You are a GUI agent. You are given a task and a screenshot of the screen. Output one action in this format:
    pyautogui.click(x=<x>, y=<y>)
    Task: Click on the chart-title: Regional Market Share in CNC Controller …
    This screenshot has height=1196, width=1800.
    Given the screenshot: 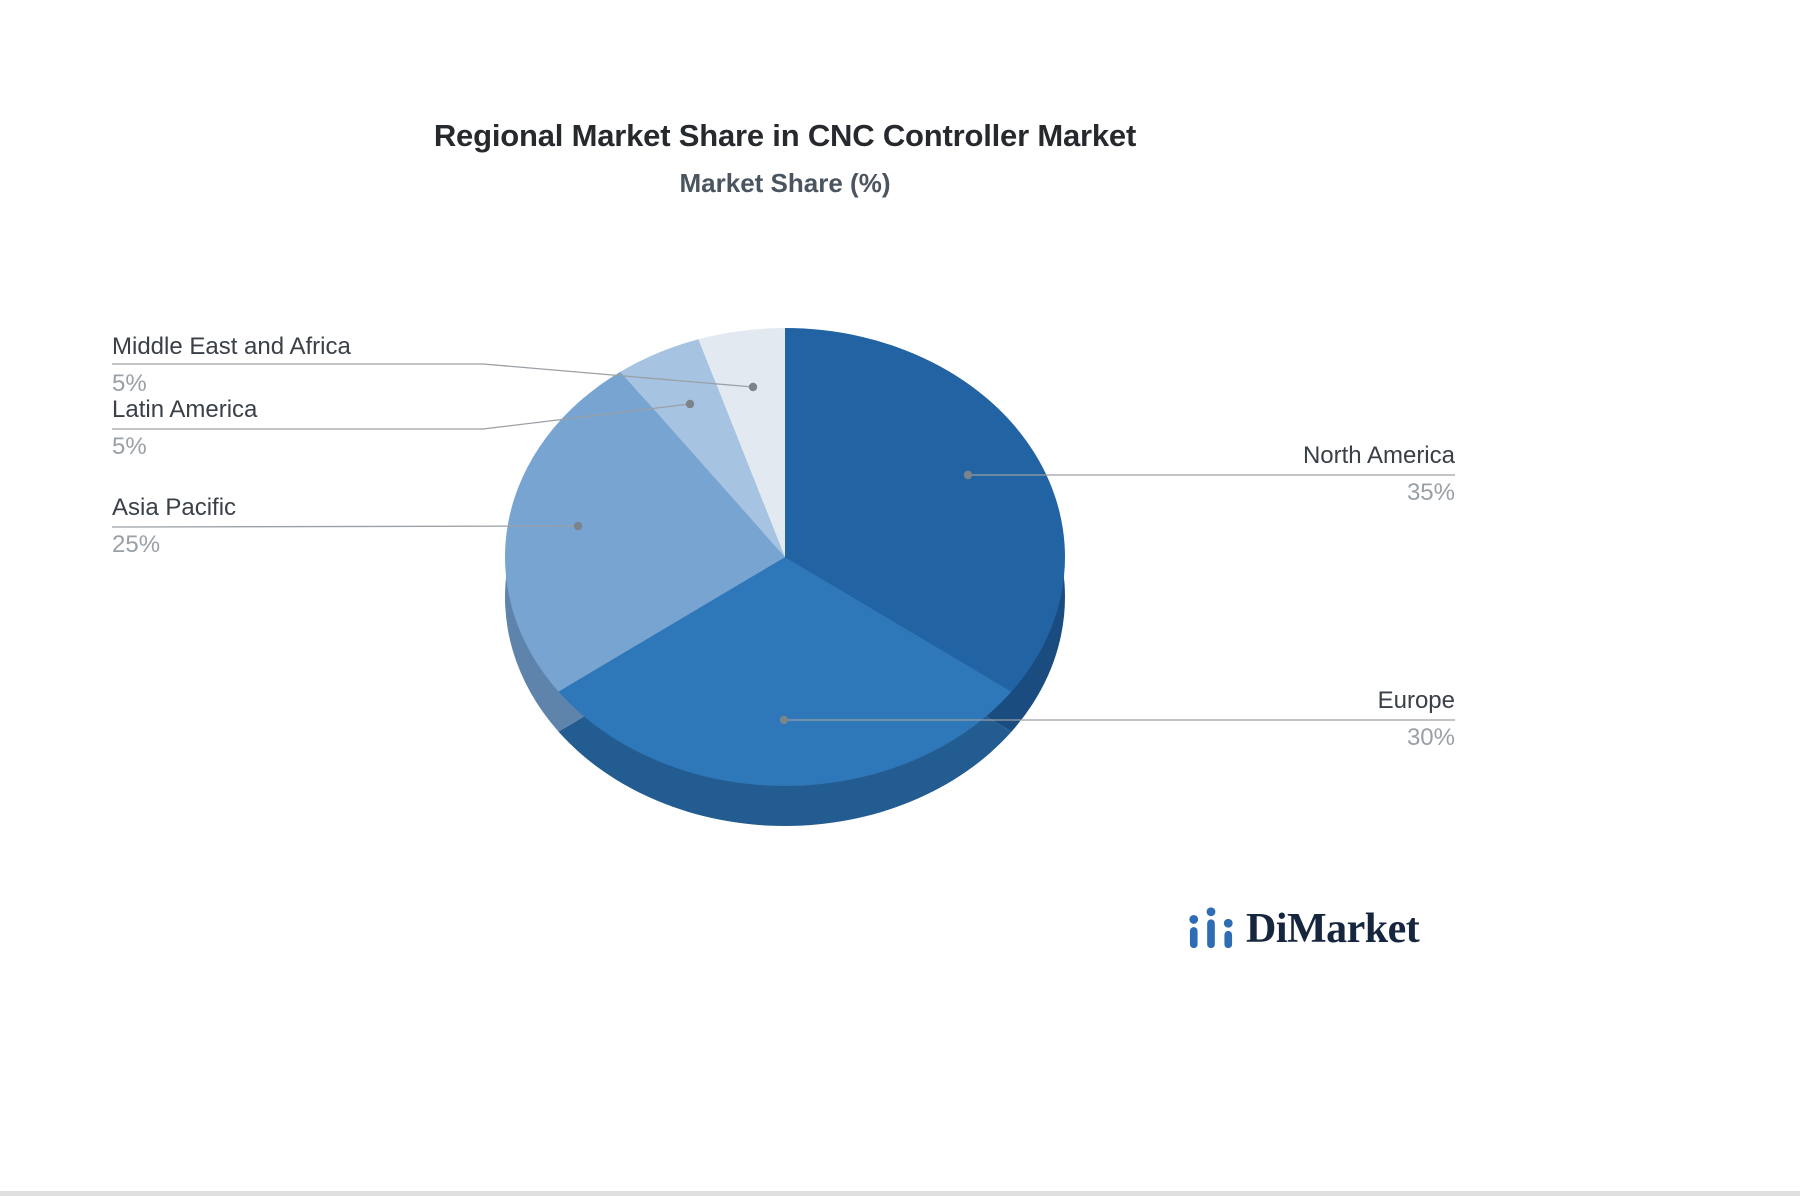 What is the action you would take?
    pyautogui.click(x=785, y=135)
    